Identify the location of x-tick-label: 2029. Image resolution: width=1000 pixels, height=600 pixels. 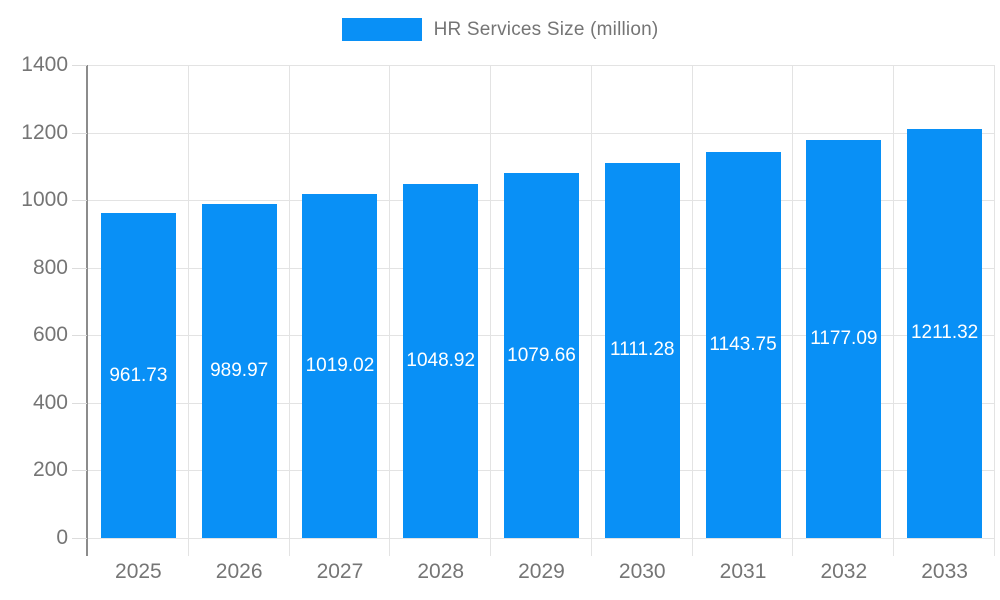
(541, 571).